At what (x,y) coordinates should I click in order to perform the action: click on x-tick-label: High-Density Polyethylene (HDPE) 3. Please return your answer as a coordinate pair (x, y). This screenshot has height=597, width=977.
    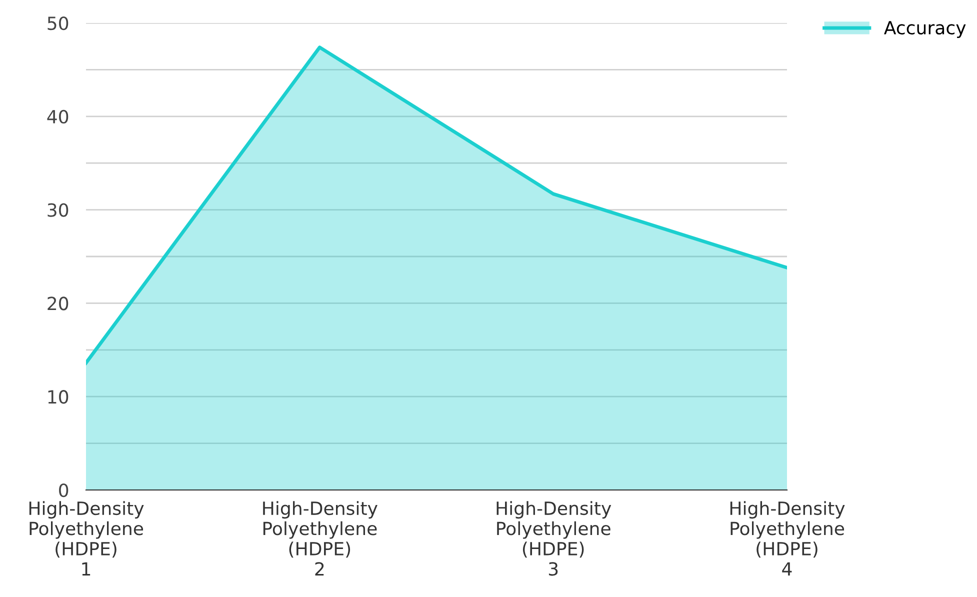
    Looking at the image, I should click on (554, 538).